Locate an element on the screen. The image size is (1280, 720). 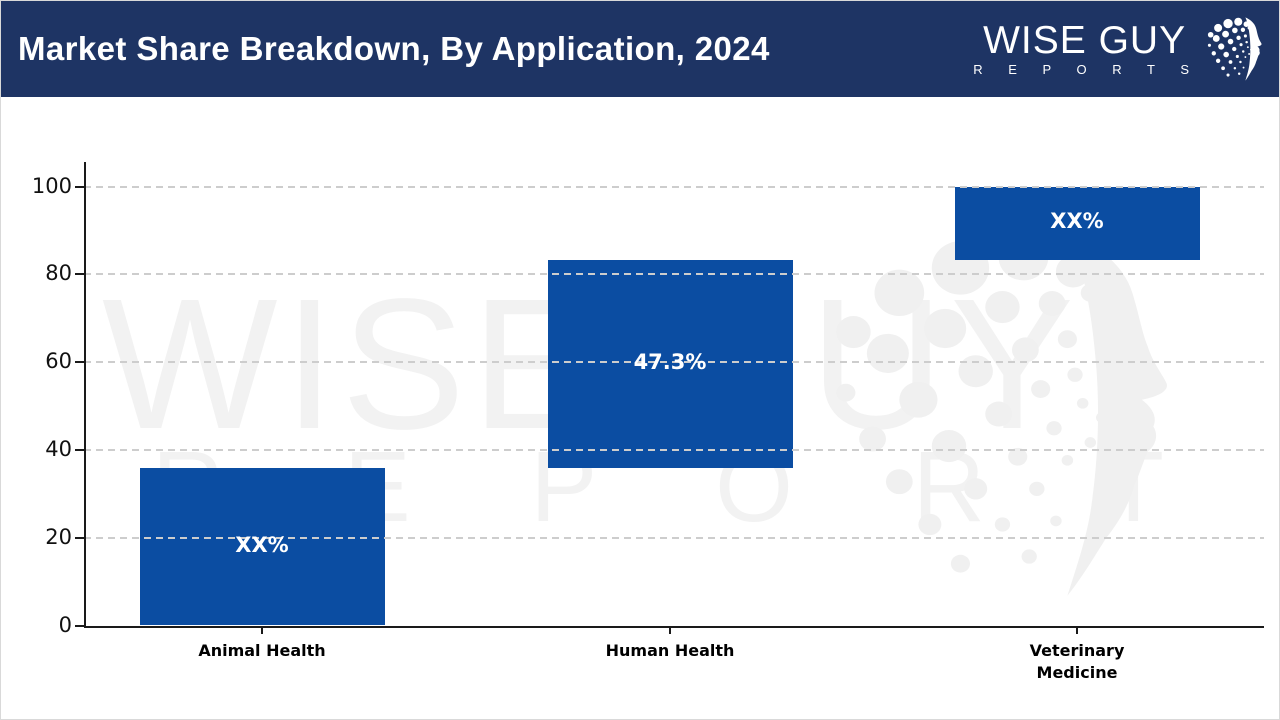
y-tick-label-0: 0 is located at coordinates (65, 624).